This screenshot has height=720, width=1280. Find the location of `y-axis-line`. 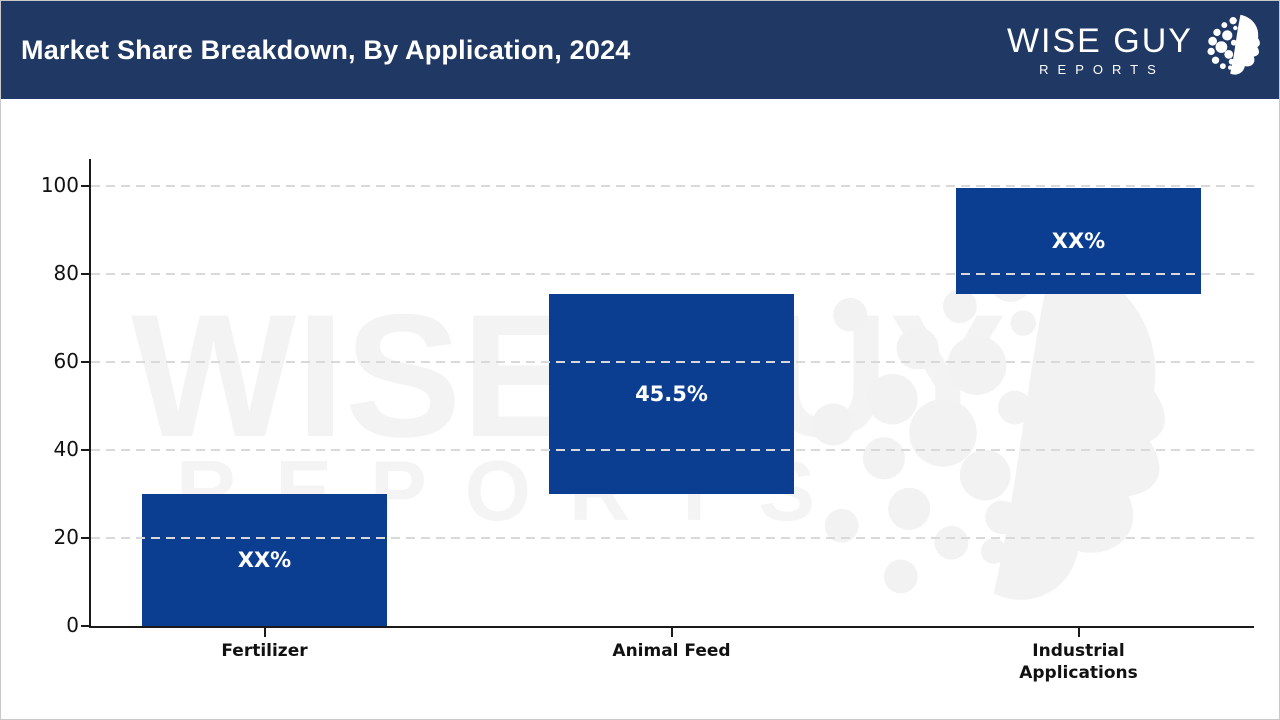

y-axis-line is located at coordinates (90, 393).